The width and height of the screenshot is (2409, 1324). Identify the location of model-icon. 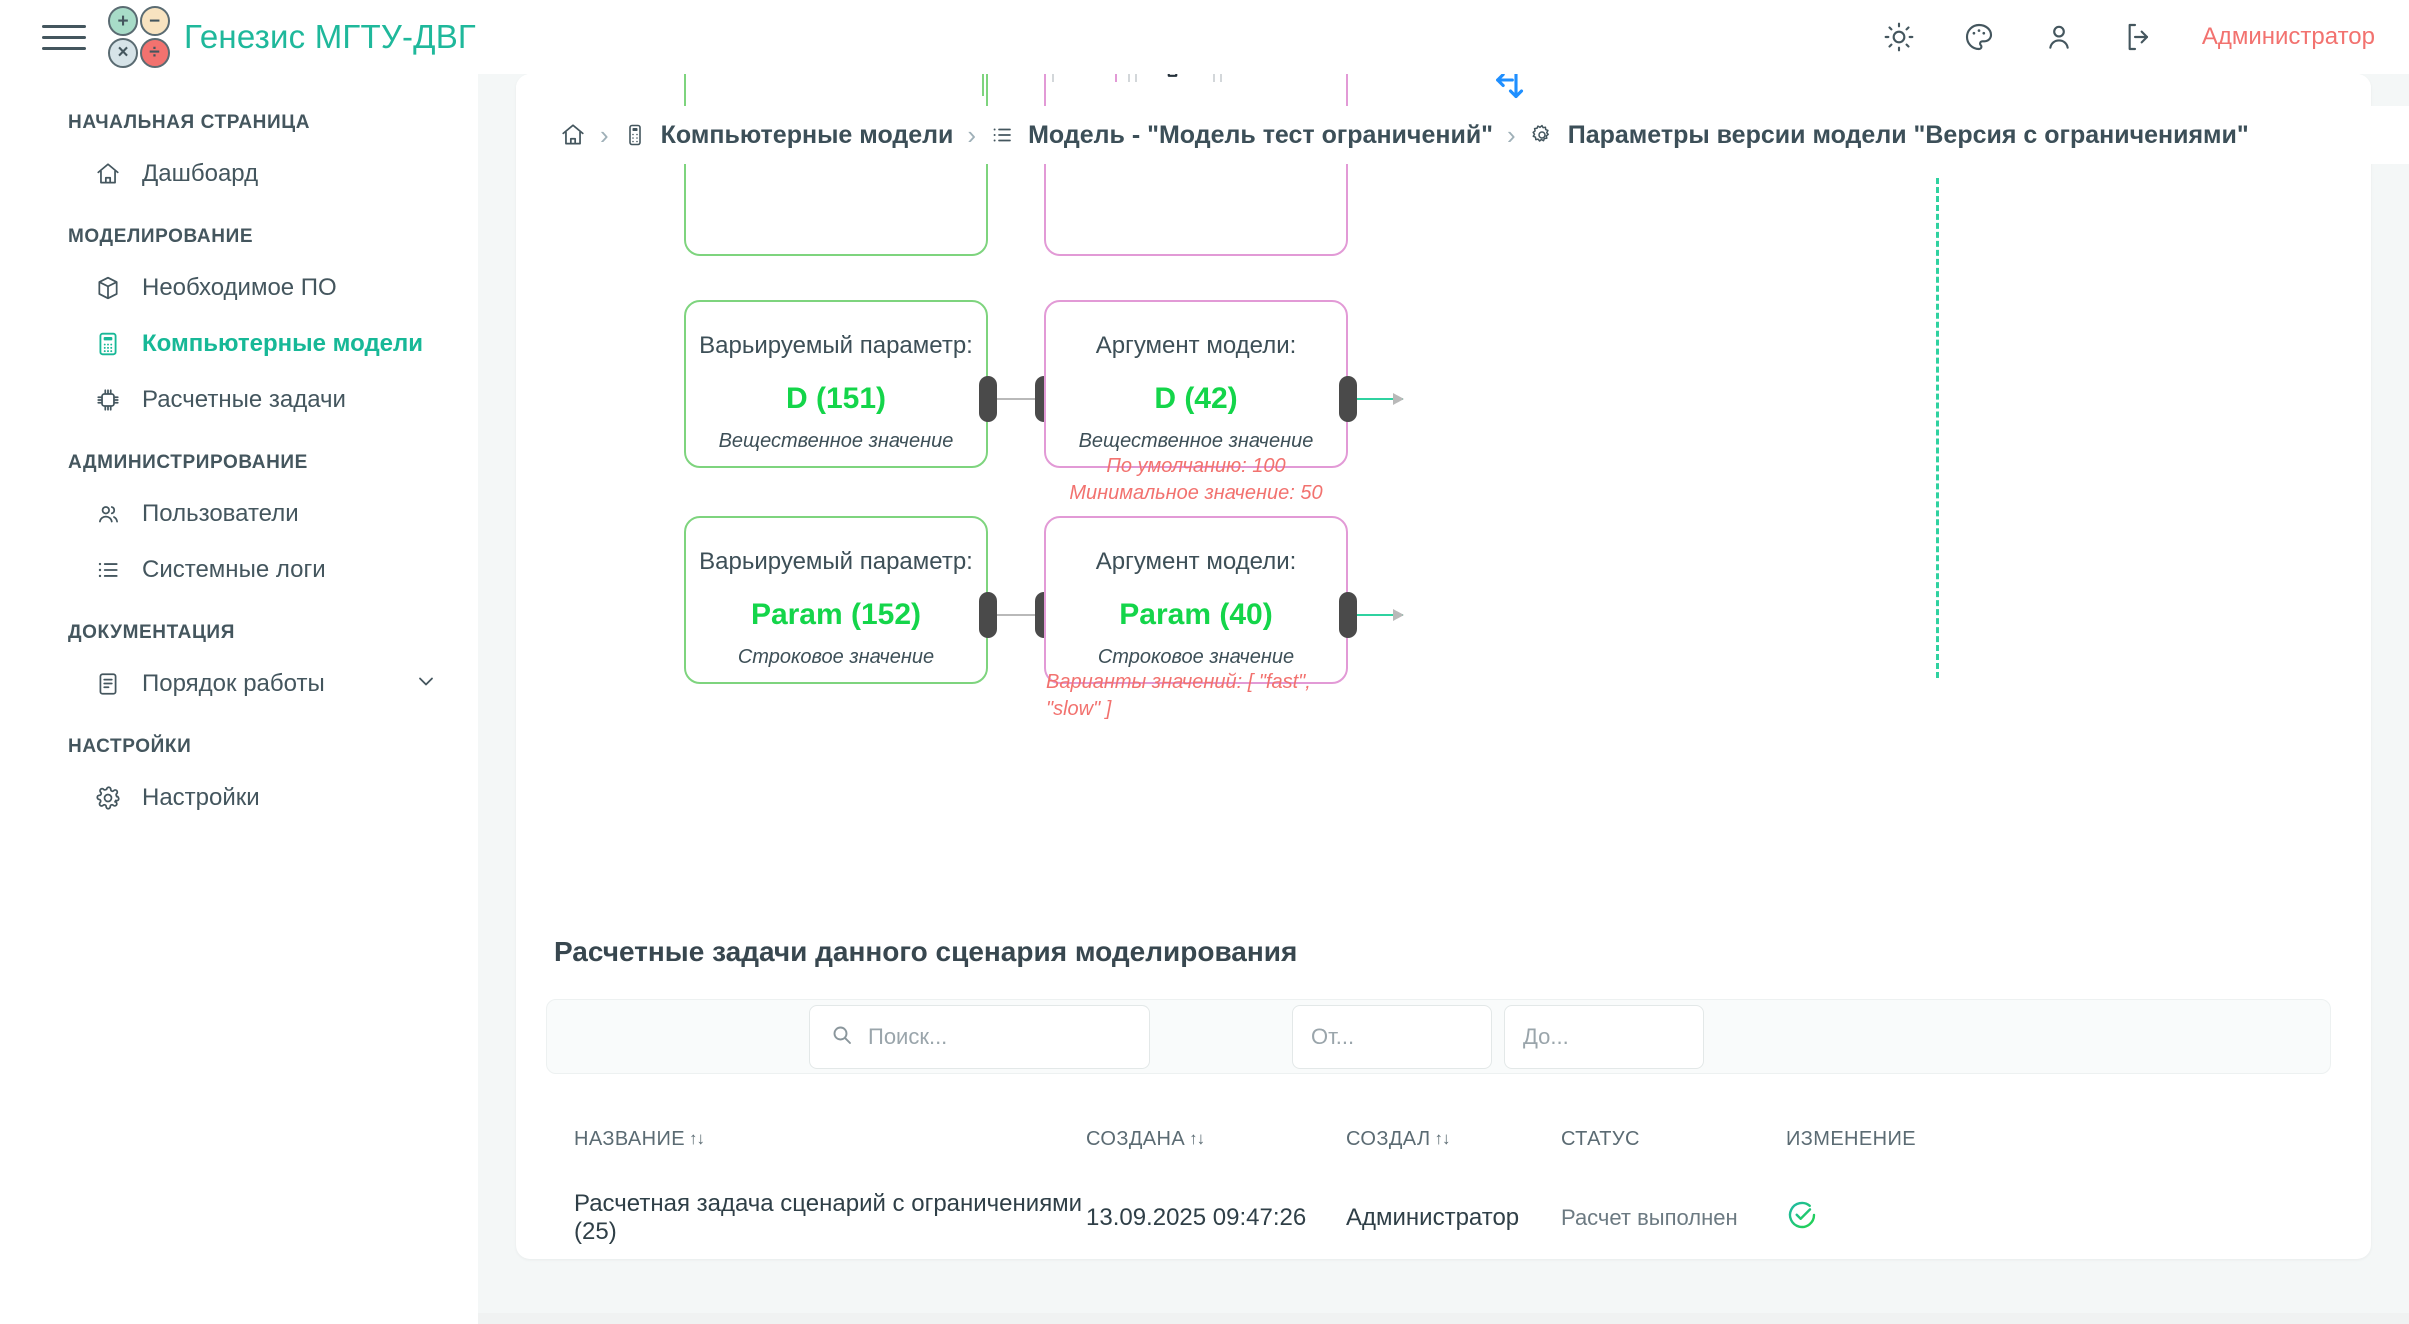
(635, 135).